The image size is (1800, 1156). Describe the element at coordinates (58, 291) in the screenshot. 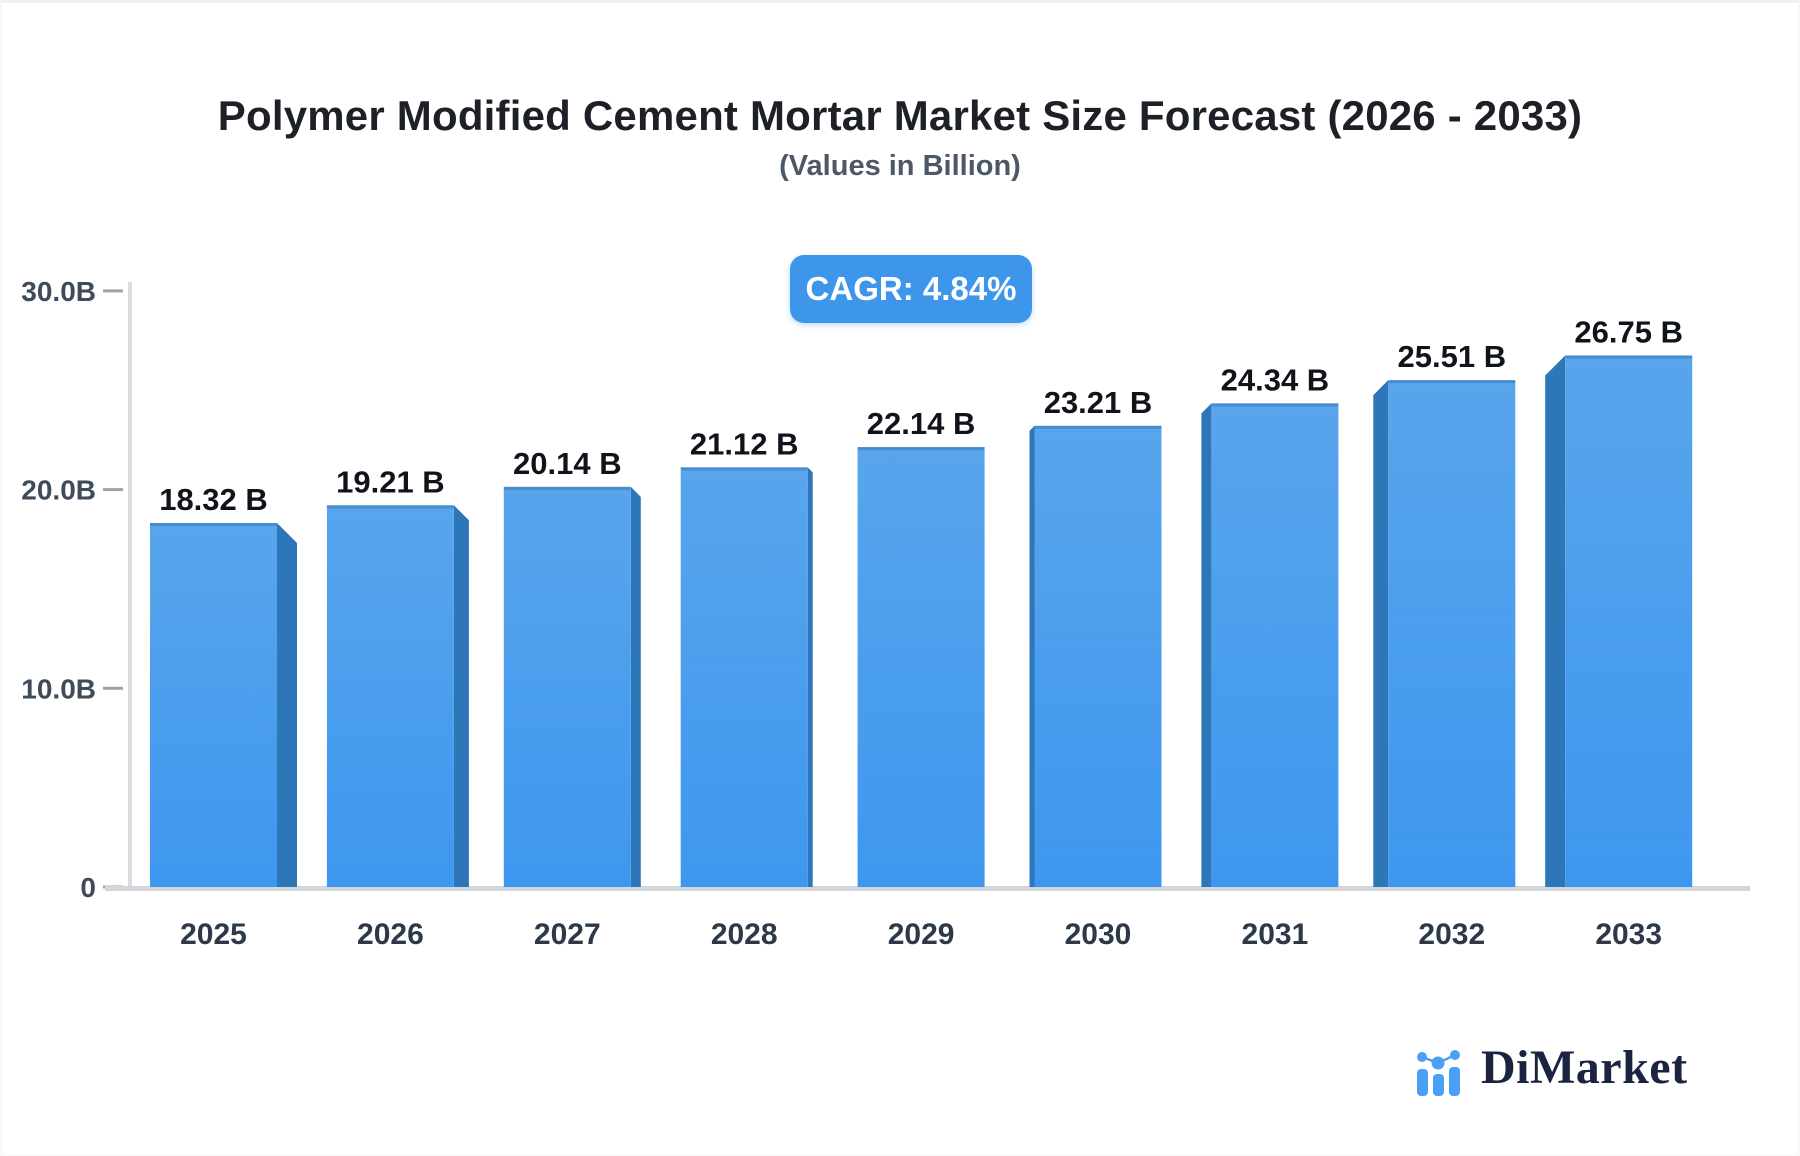

I see `y-tick-label: 30.0B` at that location.